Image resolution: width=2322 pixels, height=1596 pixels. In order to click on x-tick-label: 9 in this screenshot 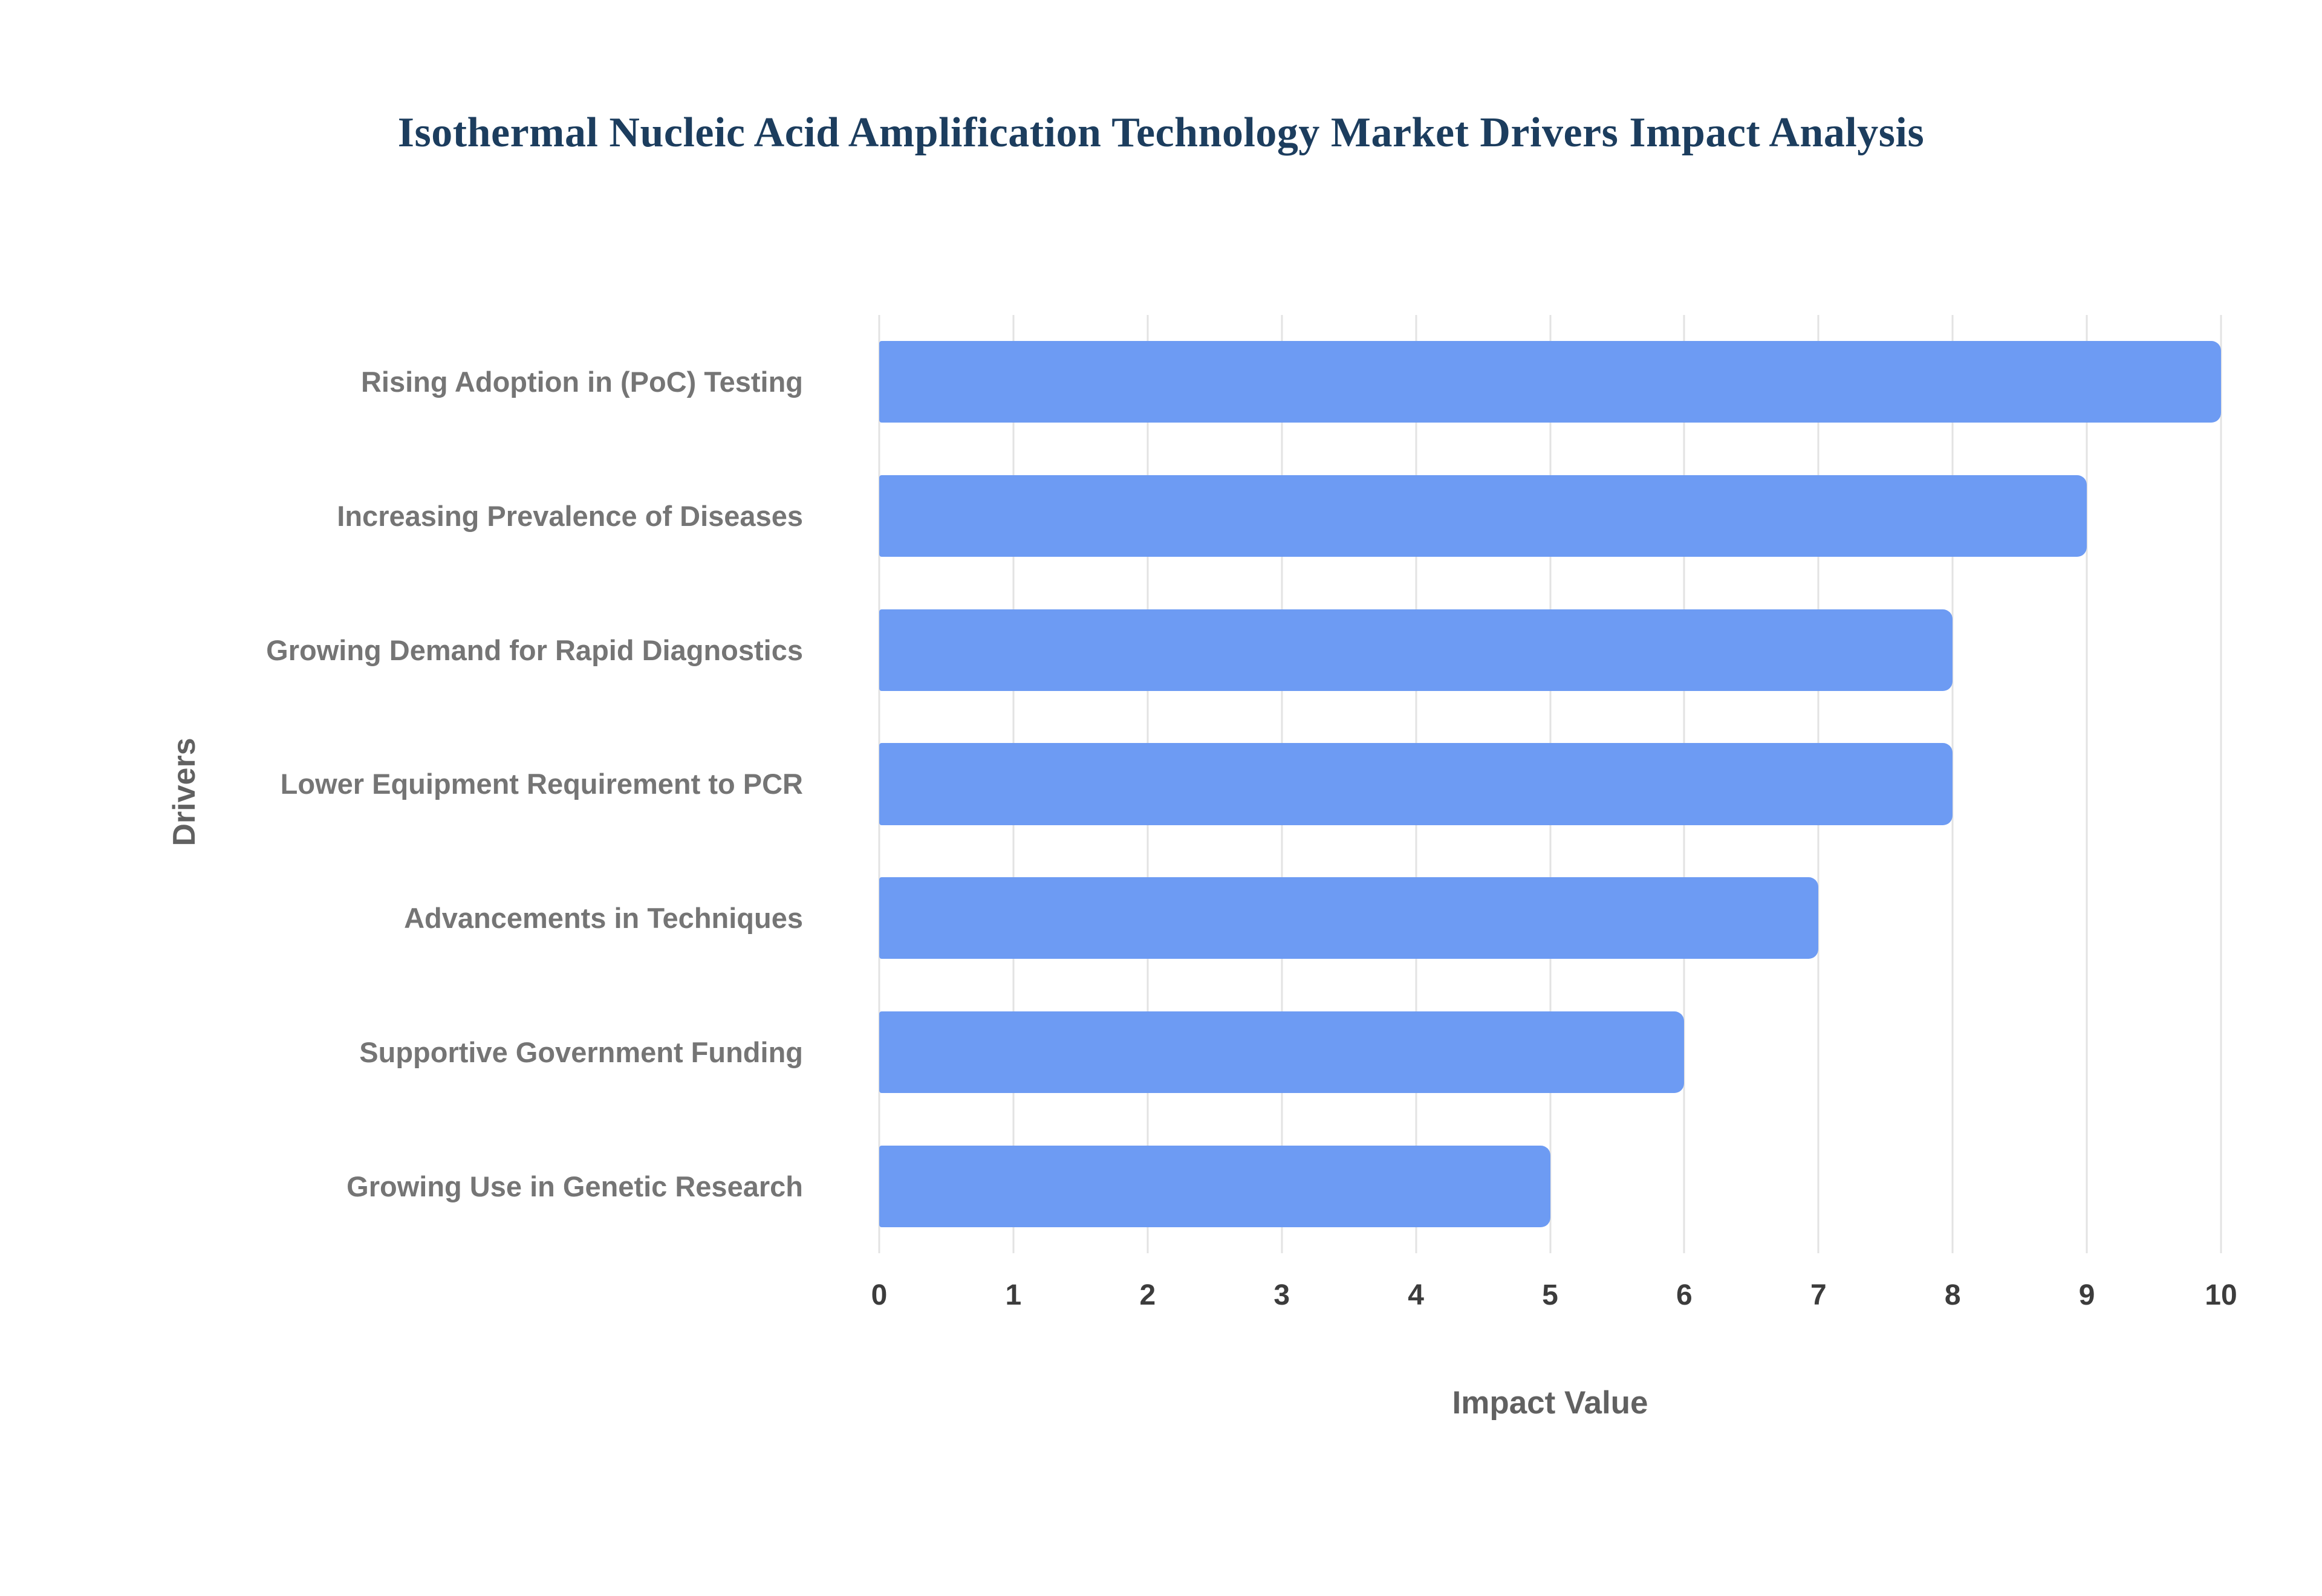, I will do `click(2086, 1295)`.